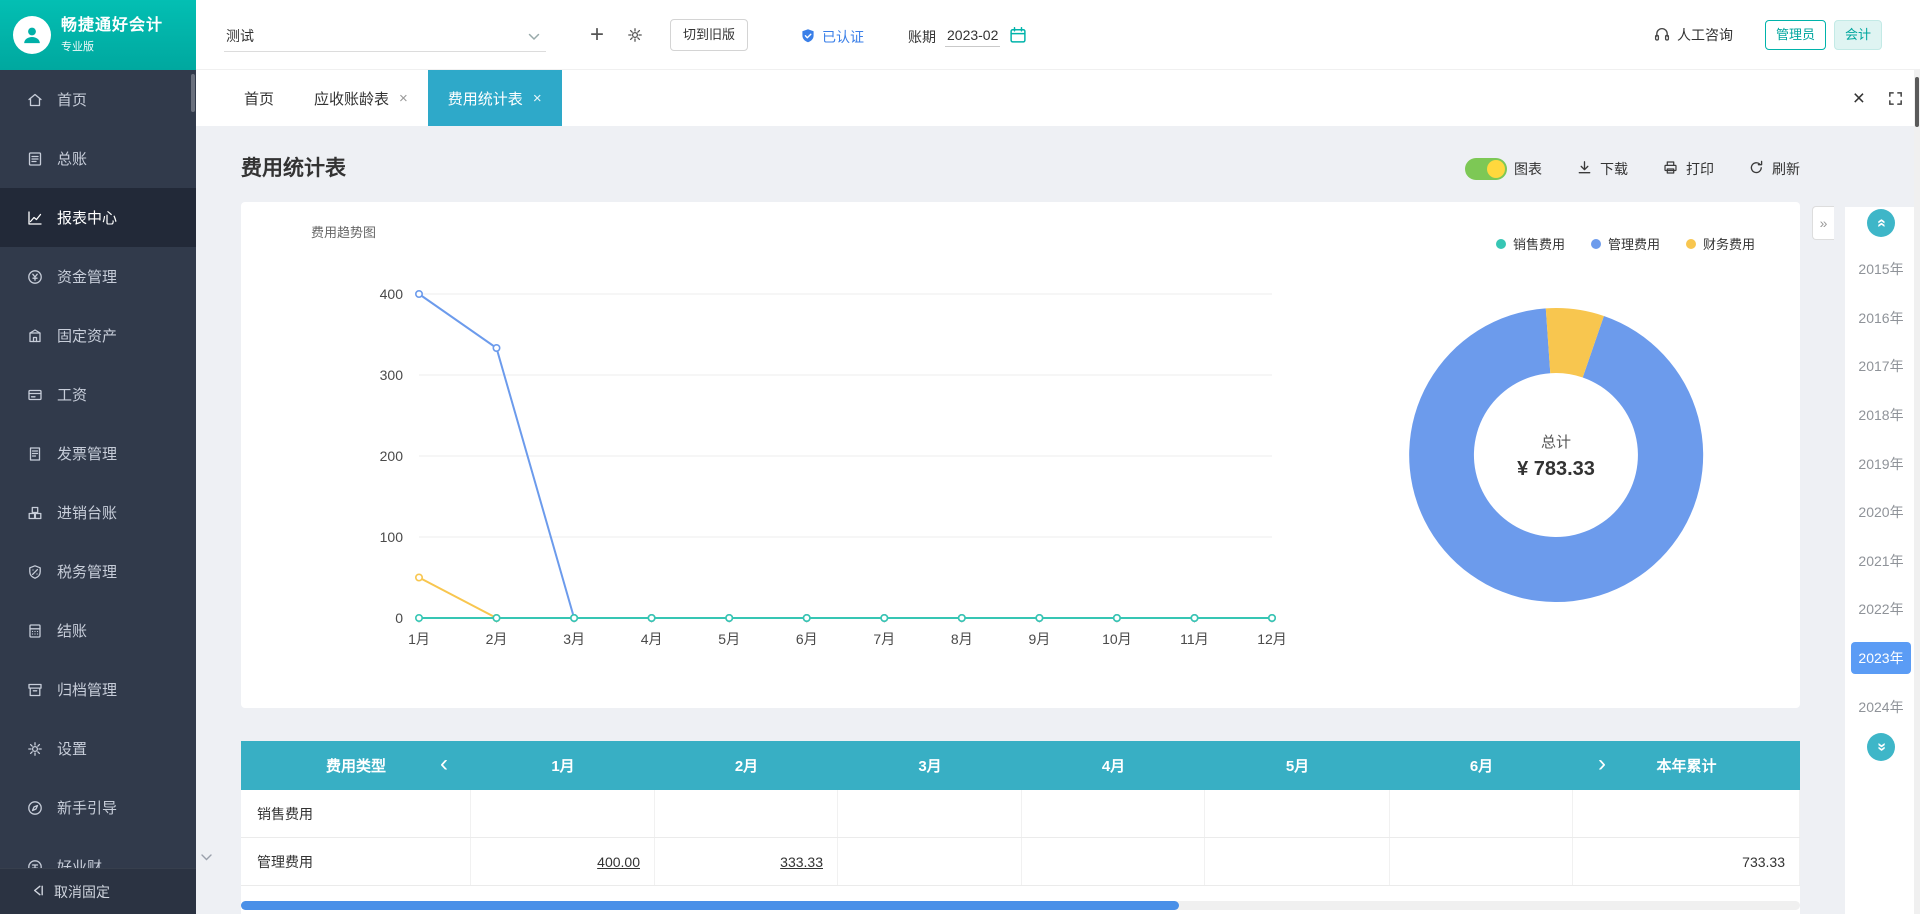  What do you see at coordinates (1881, 746) in the screenshot?
I see `years-scroll-down-button: »` at bounding box center [1881, 746].